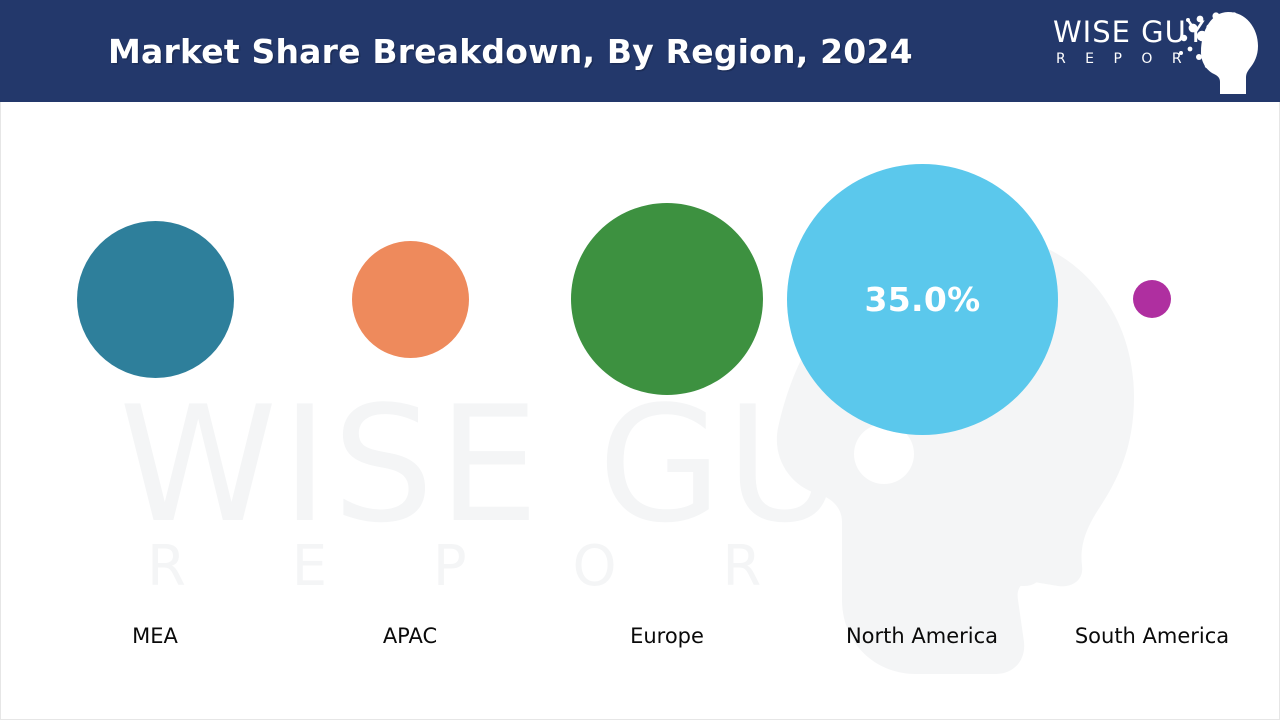 Image resolution: width=1280 pixels, height=720 pixels. I want to click on head-profile-dots-icon, so click(1218, 53).